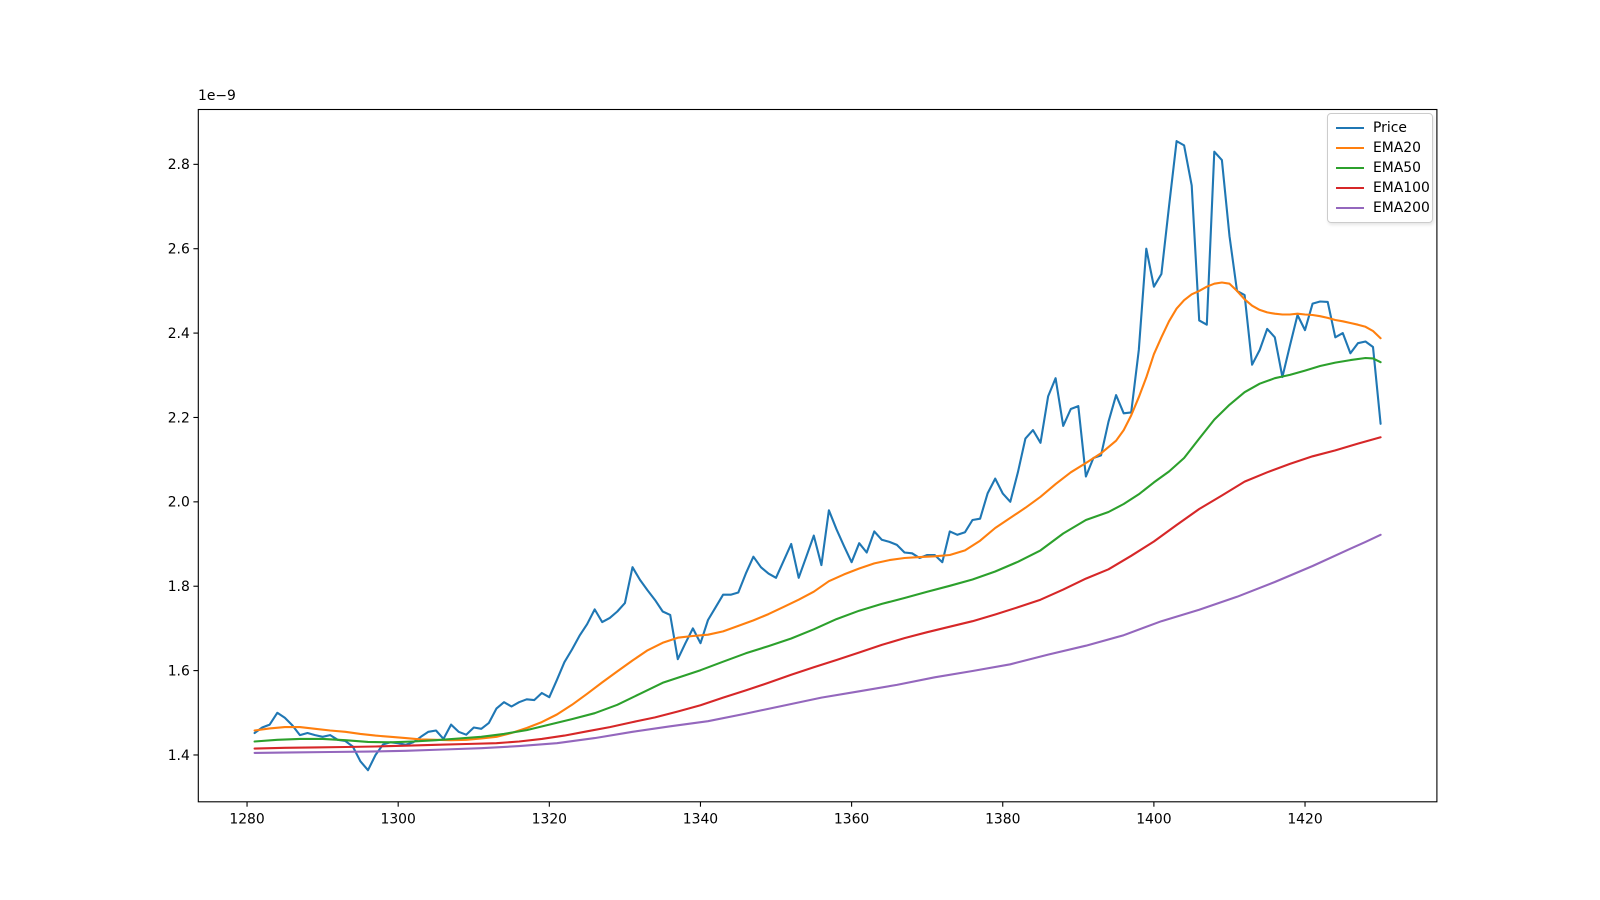 This screenshot has height=900, width=1600. I want to click on x-tick-label: 1420, so click(1304, 819).